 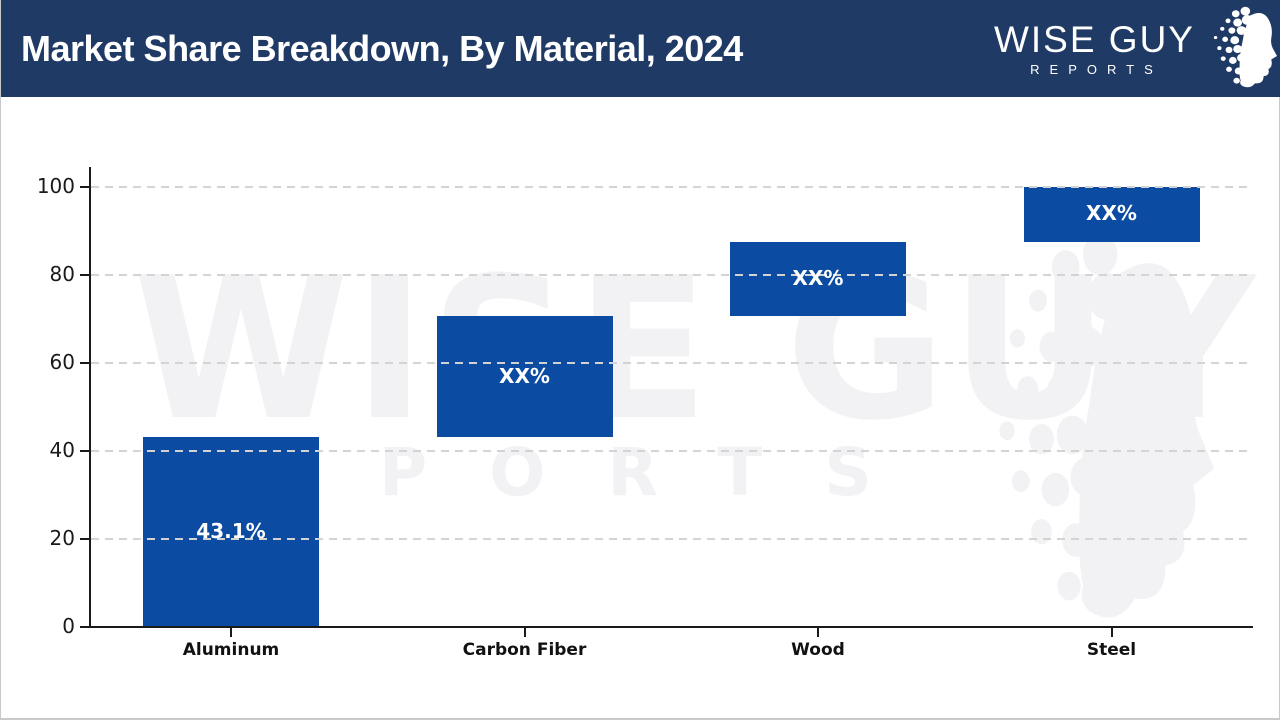 What do you see at coordinates (1094, 39) in the screenshot?
I see `logo-wordmark: WISE GUY` at bounding box center [1094, 39].